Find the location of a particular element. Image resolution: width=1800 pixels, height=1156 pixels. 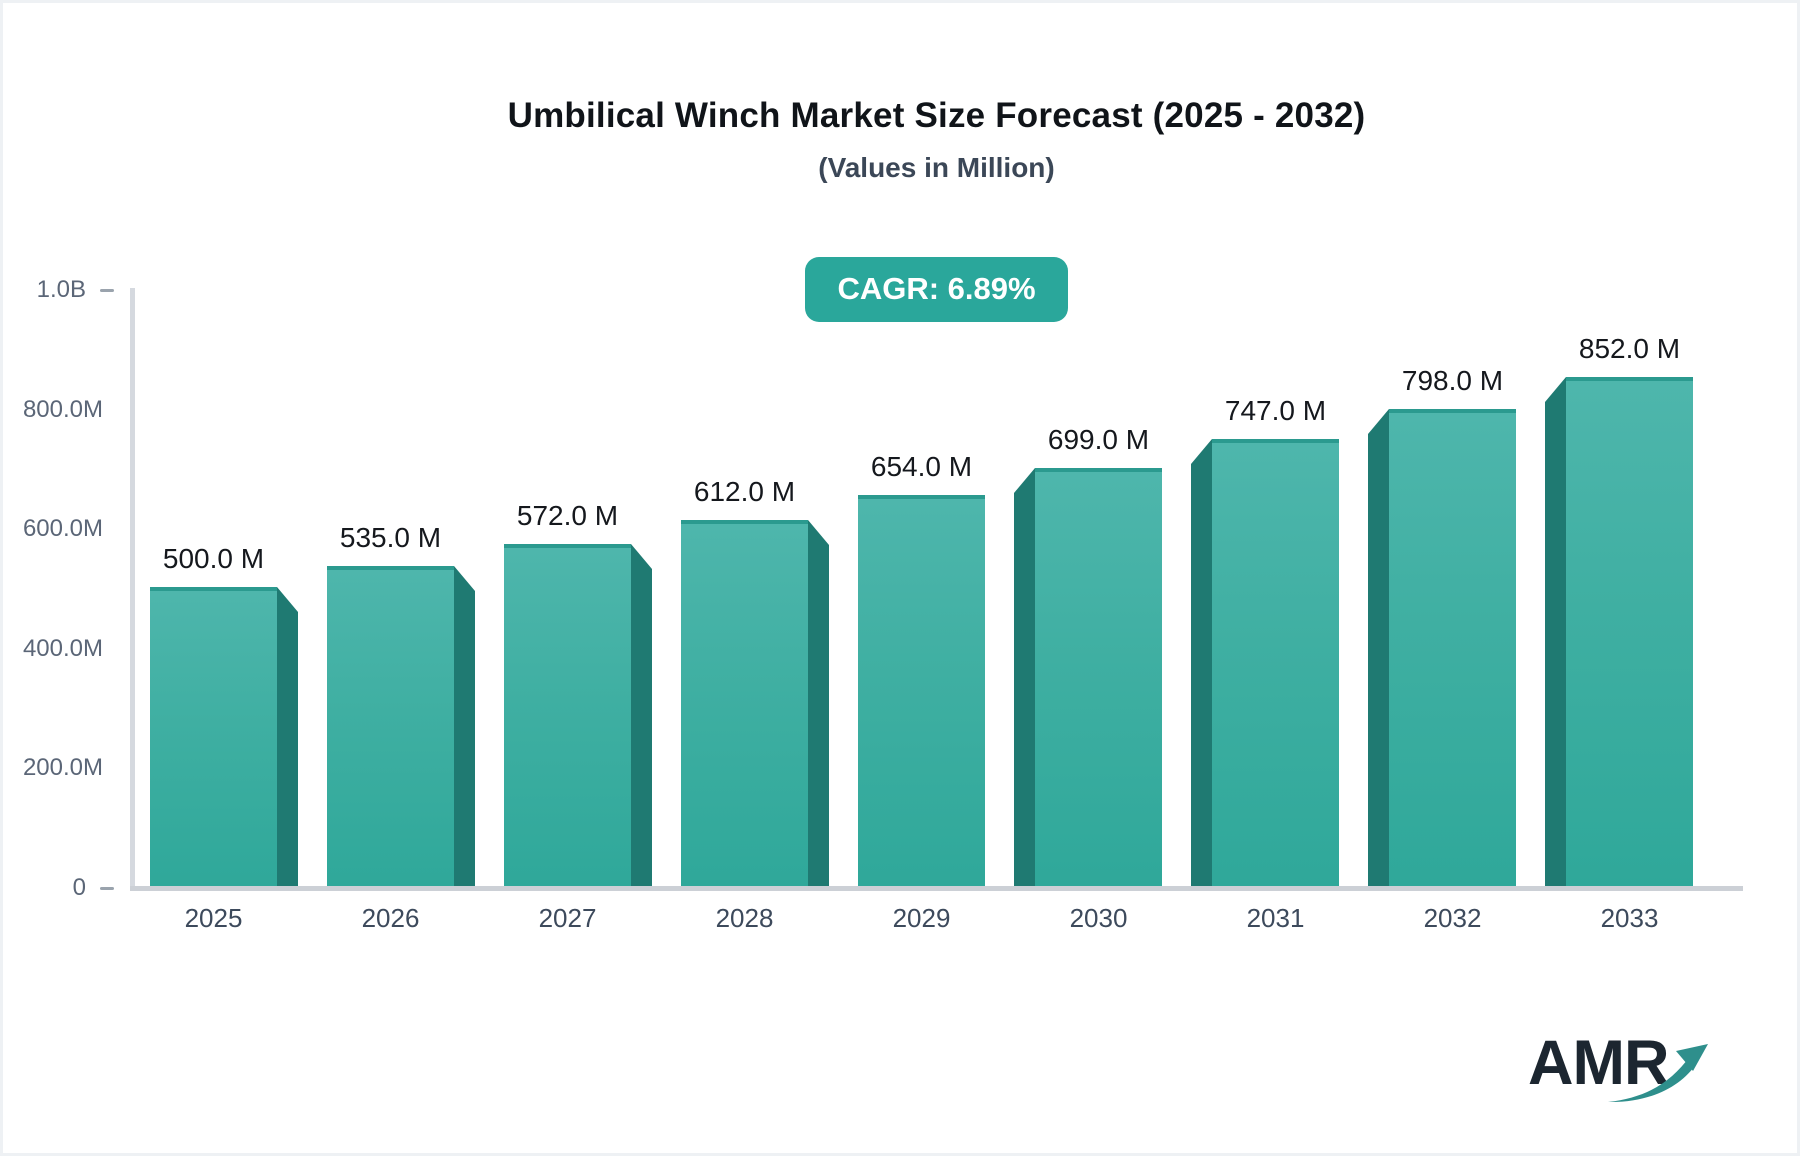

y-tick-400.0M: 400.0M is located at coordinates (57, 649).